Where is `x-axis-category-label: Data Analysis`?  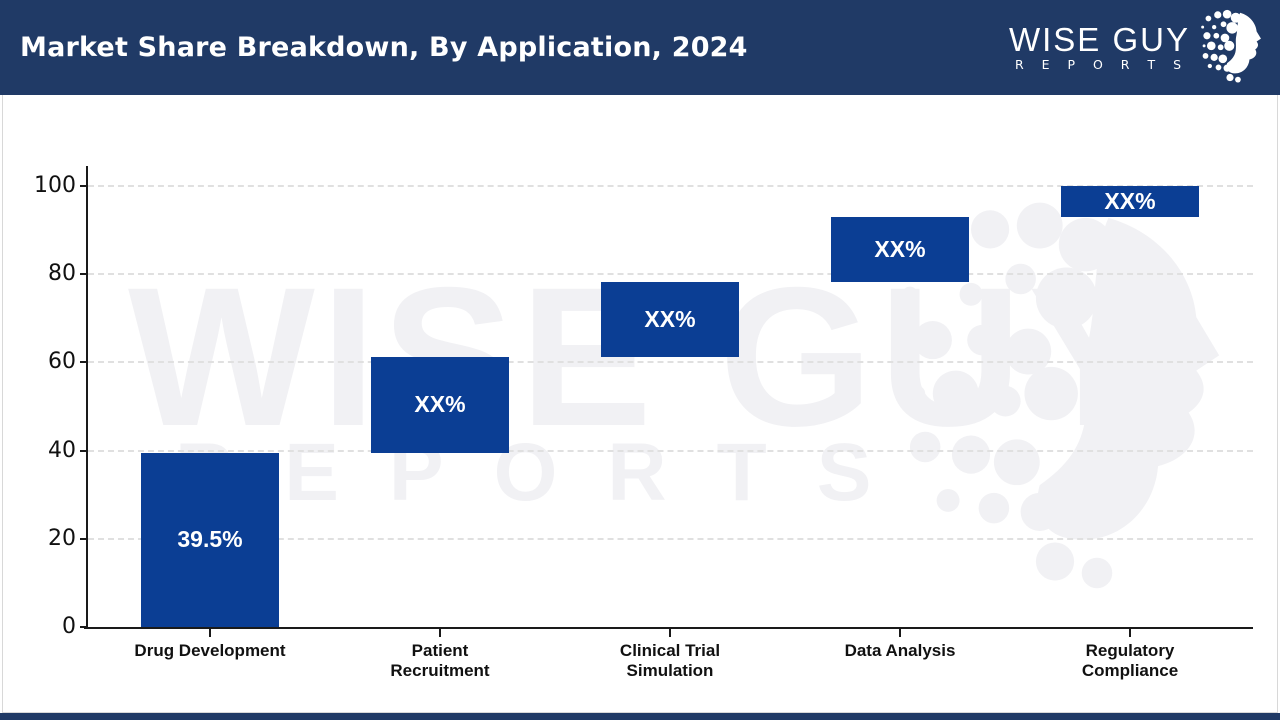 x-axis-category-label: Data Analysis is located at coordinates (900, 651).